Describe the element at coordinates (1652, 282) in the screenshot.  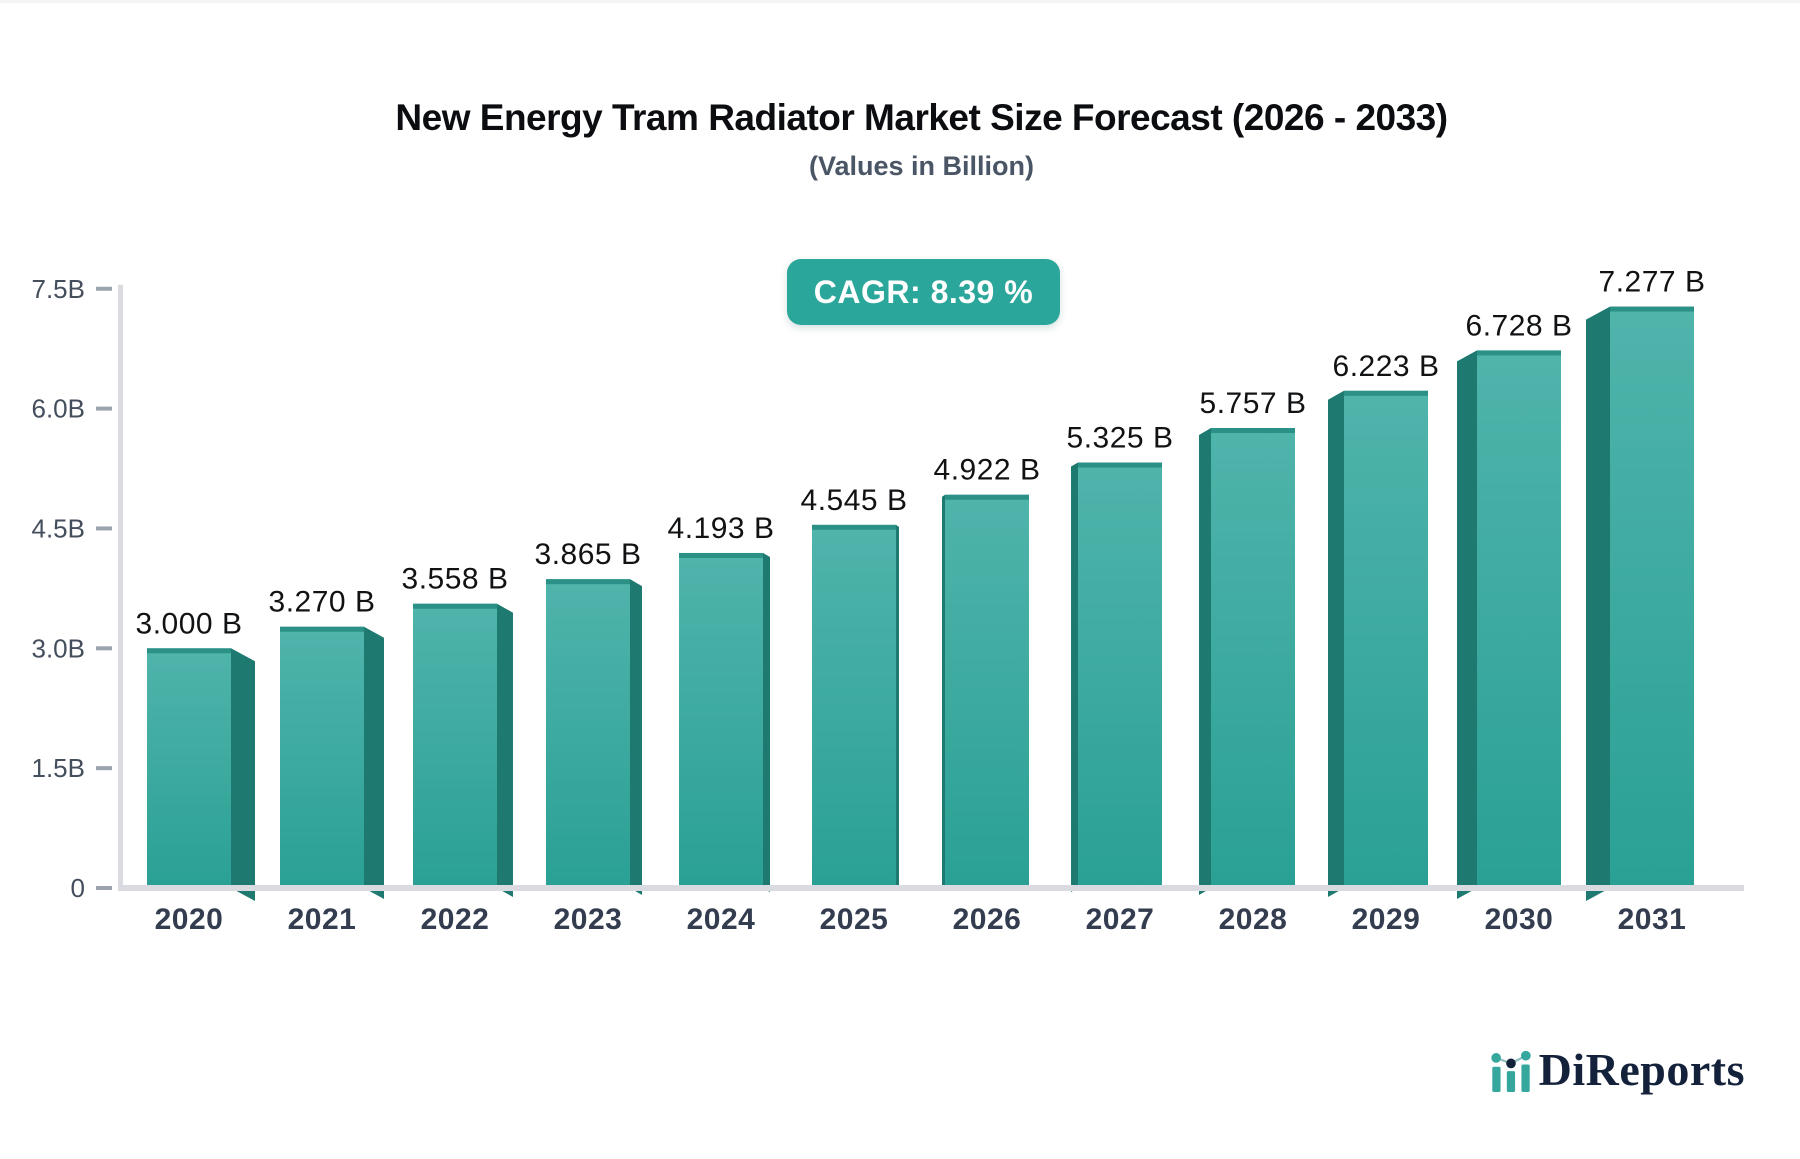
I see `bar-value-label: 7.277 B` at that location.